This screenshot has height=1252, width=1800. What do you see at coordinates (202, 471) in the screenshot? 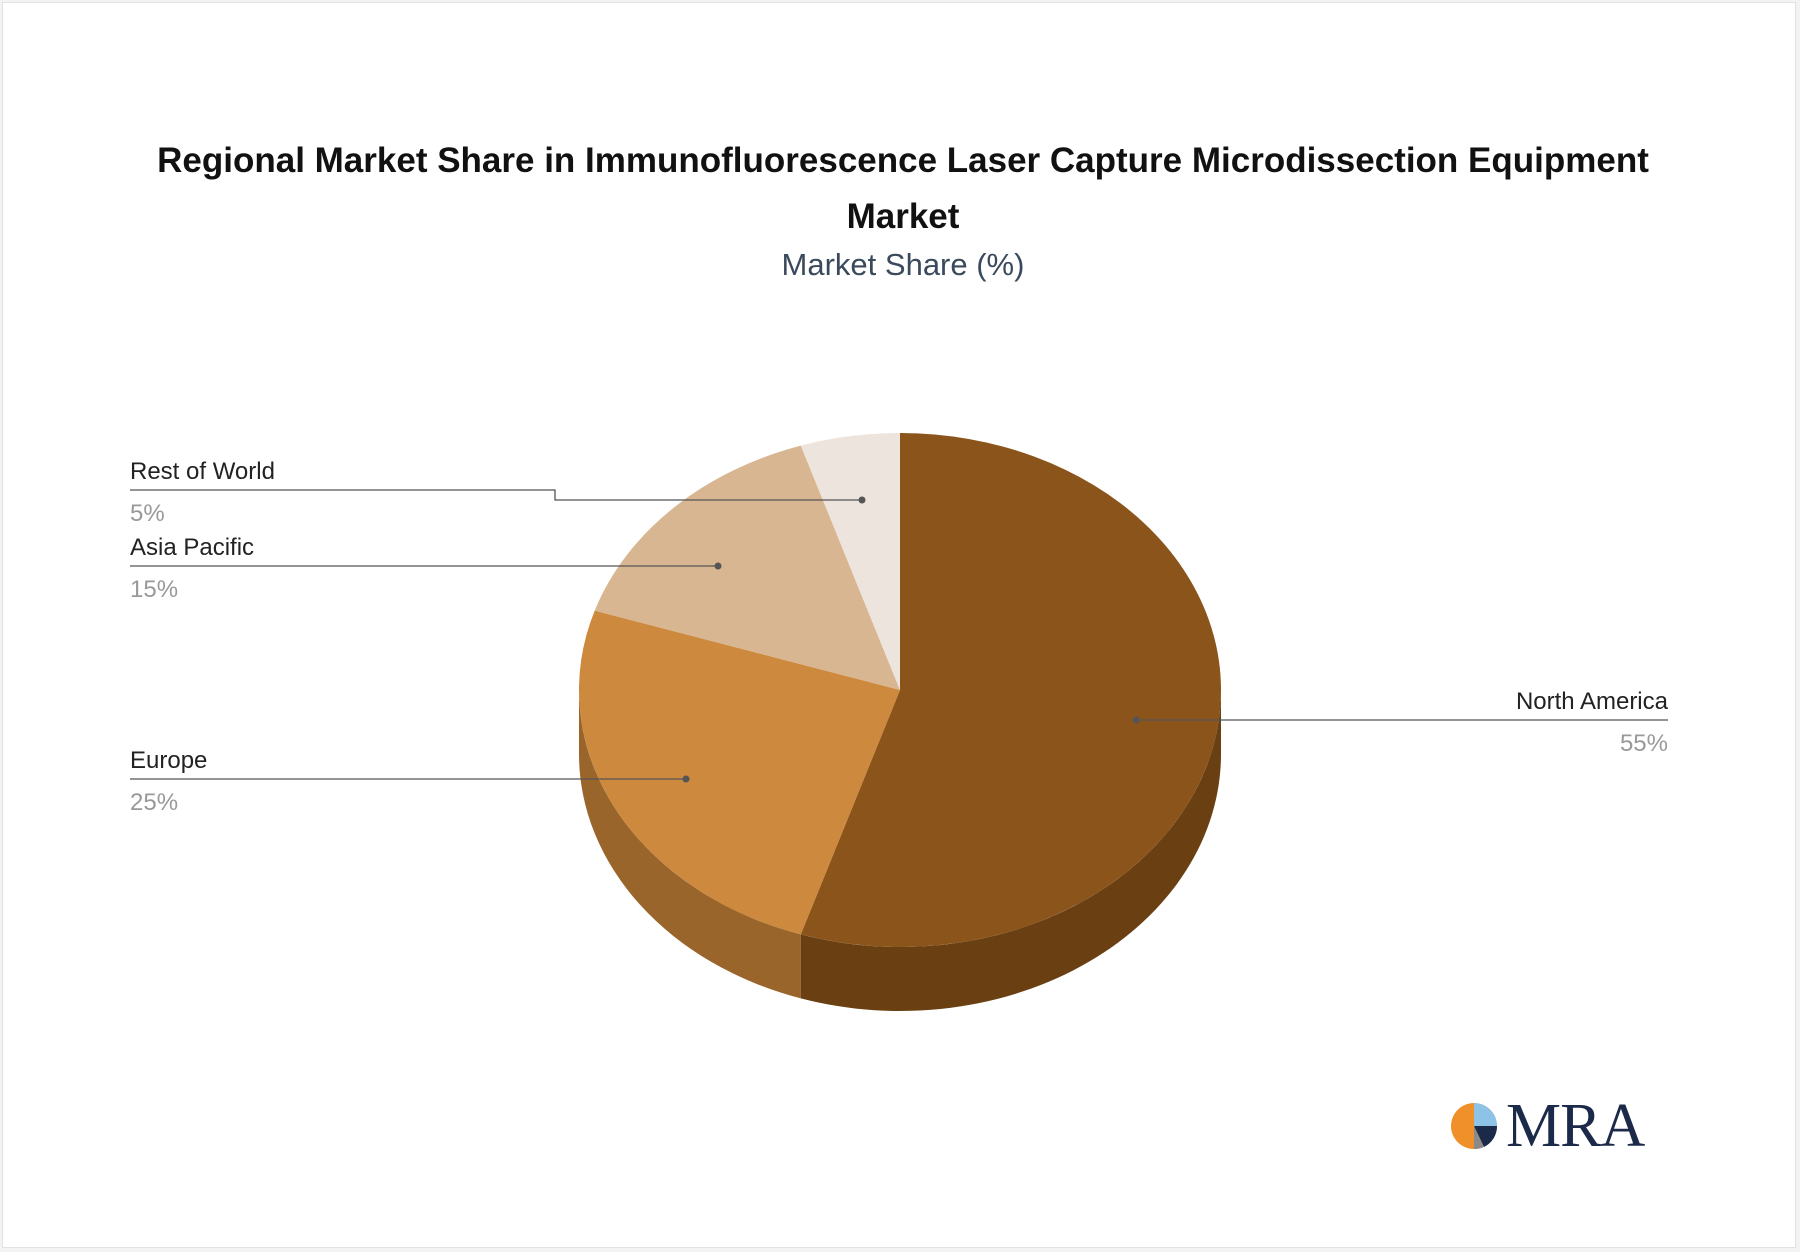
I see `slice-label: Rest of World` at bounding box center [202, 471].